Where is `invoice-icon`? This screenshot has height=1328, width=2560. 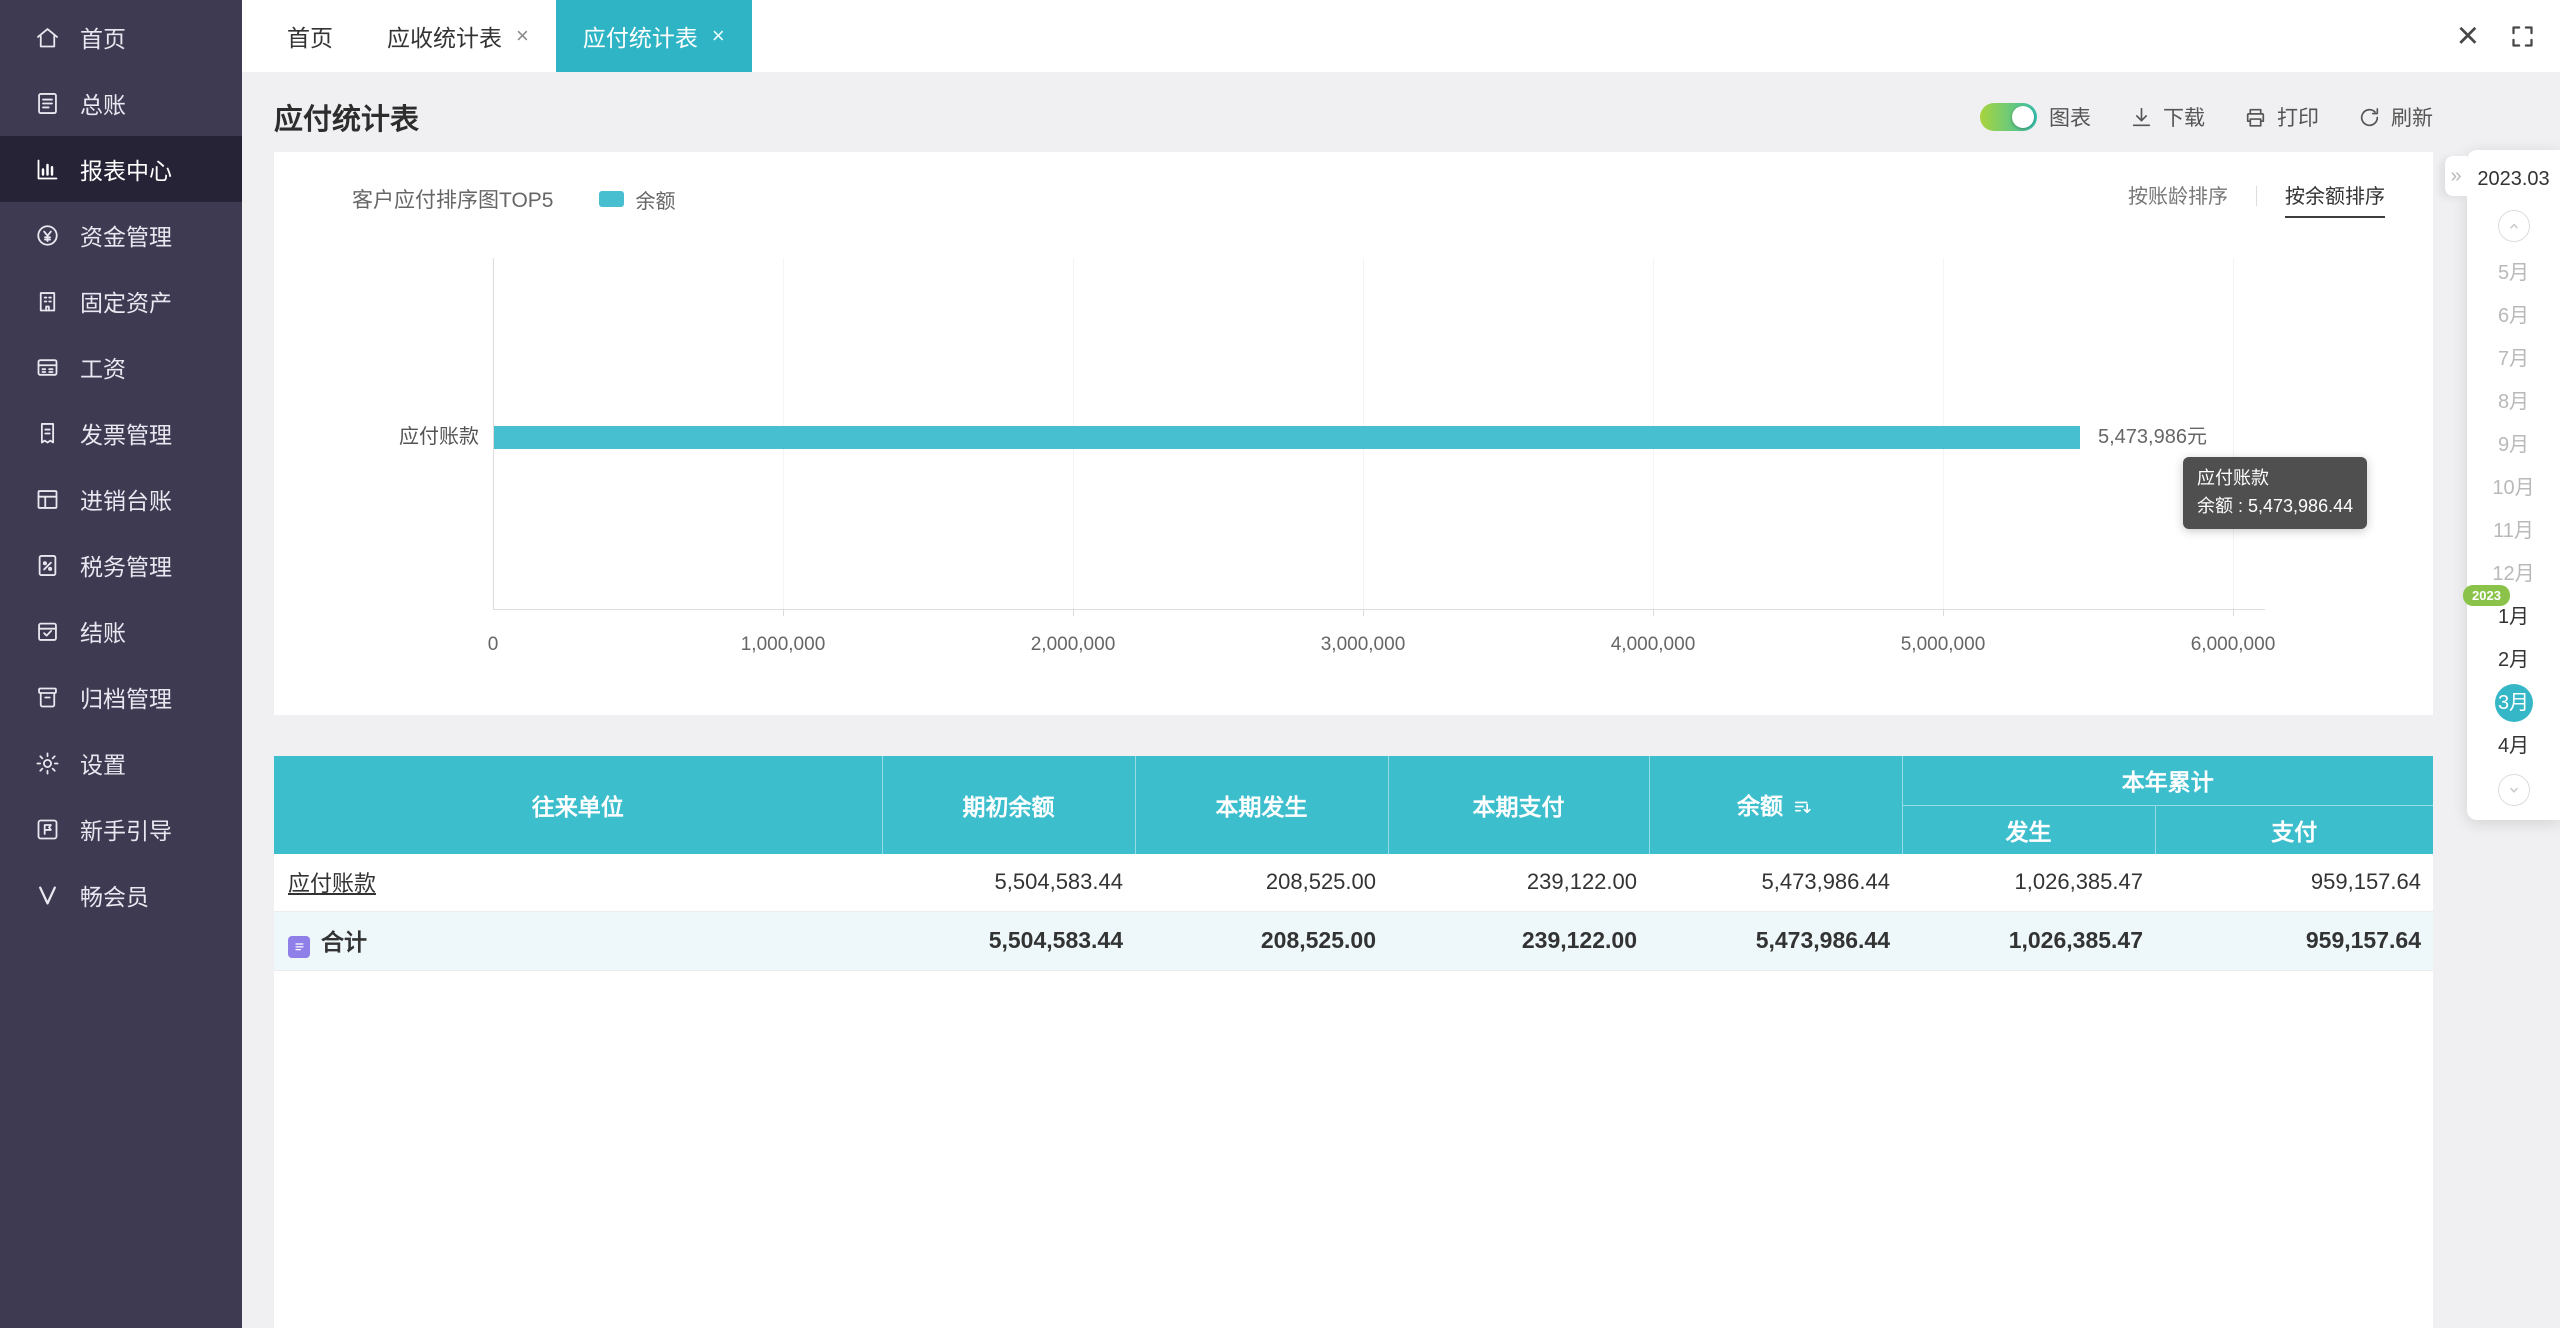
invoice-icon is located at coordinates (47, 433).